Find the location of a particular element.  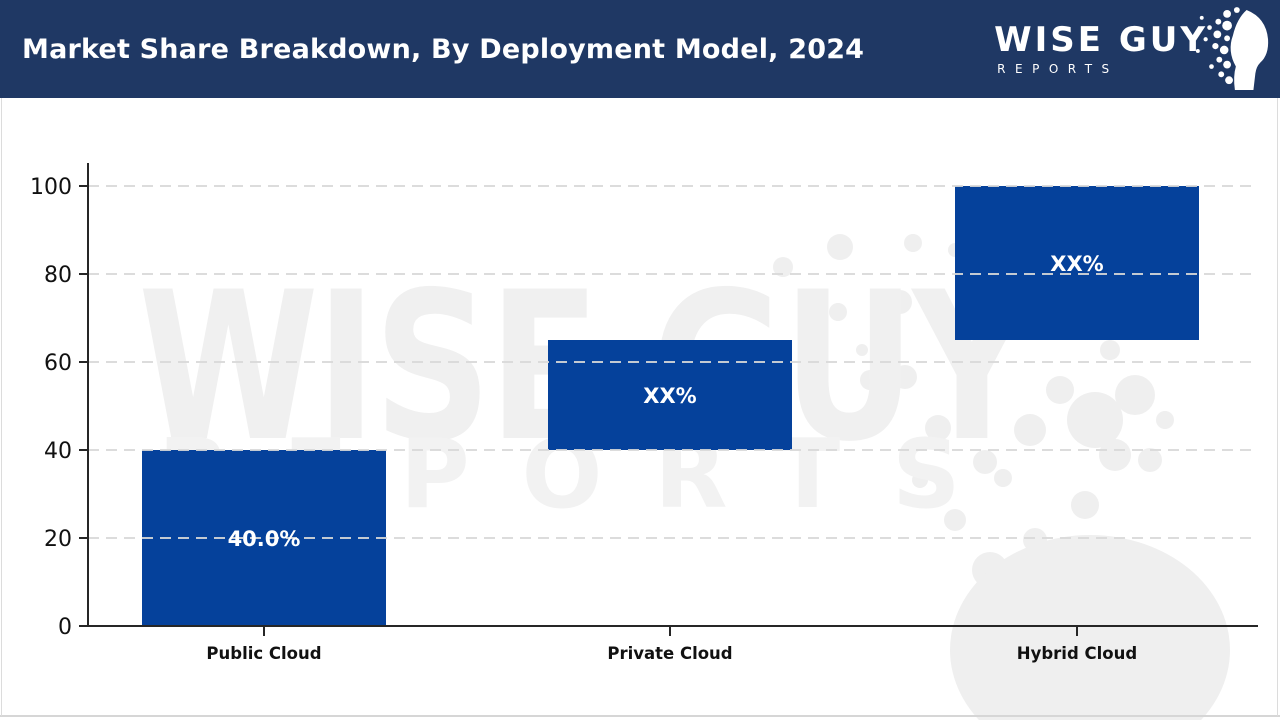

frame-bottom-rule is located at coordinates (640, 716).